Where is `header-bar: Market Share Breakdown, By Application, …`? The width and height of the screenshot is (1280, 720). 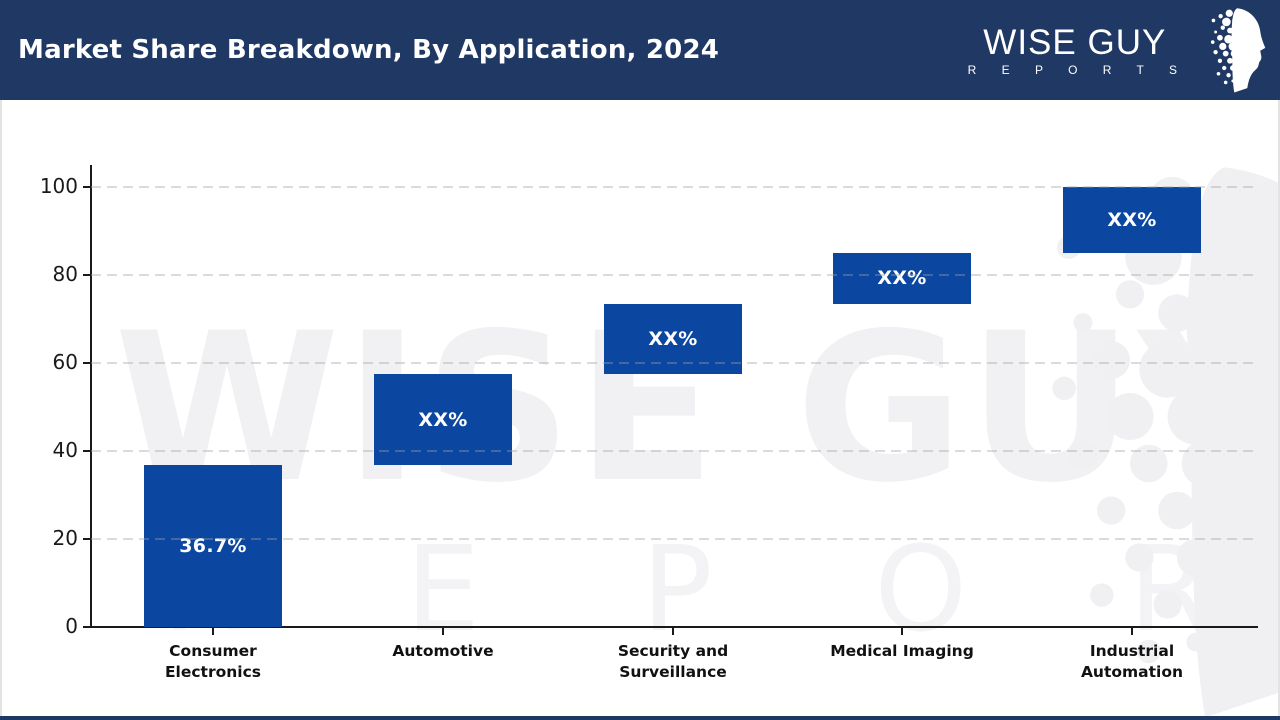
header-bar: Market Share Breakdown, By Application, … is located at coordinates (640, 50).